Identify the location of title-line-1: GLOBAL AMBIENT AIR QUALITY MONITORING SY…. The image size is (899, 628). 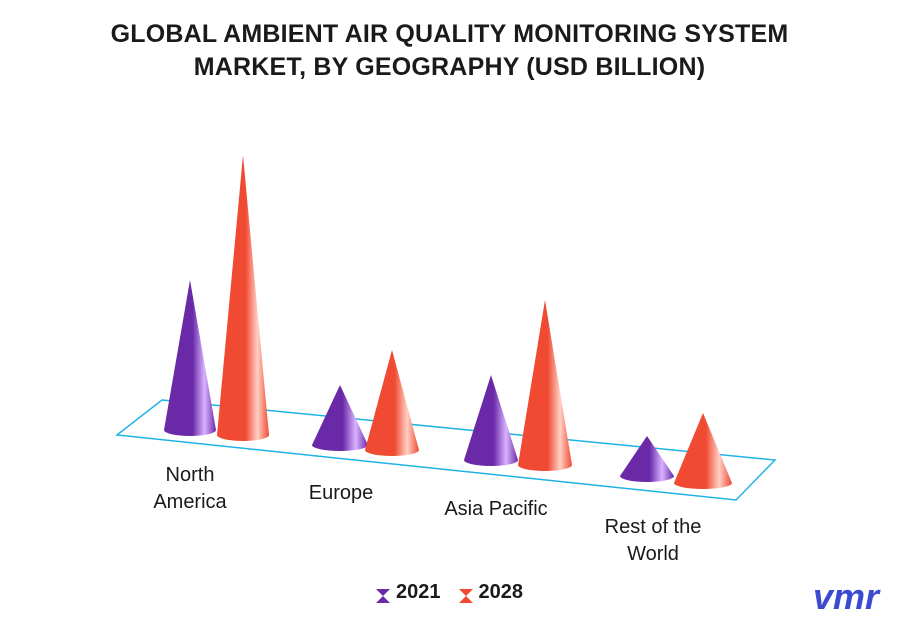
(449, 34).